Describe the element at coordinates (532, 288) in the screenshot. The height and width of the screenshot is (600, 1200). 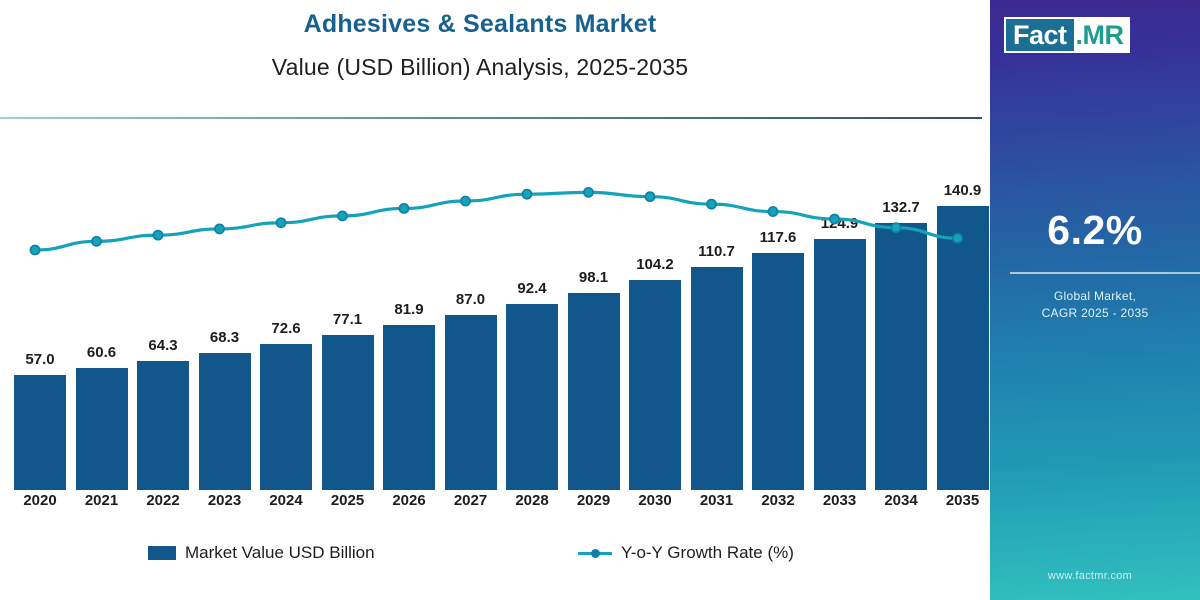
I see `bar-value-label: 92.4` at that location.